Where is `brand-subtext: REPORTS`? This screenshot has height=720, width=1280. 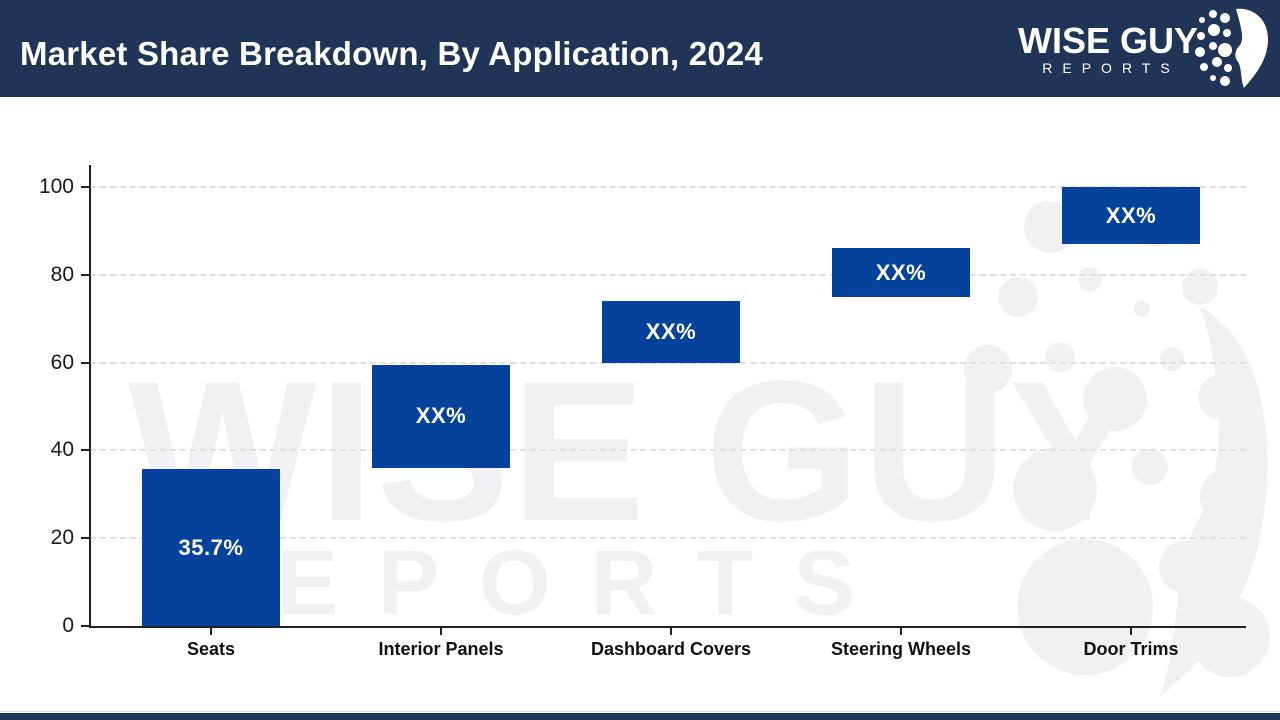
brand-subtext: REPORTS is located at coordinates (1111, 68).